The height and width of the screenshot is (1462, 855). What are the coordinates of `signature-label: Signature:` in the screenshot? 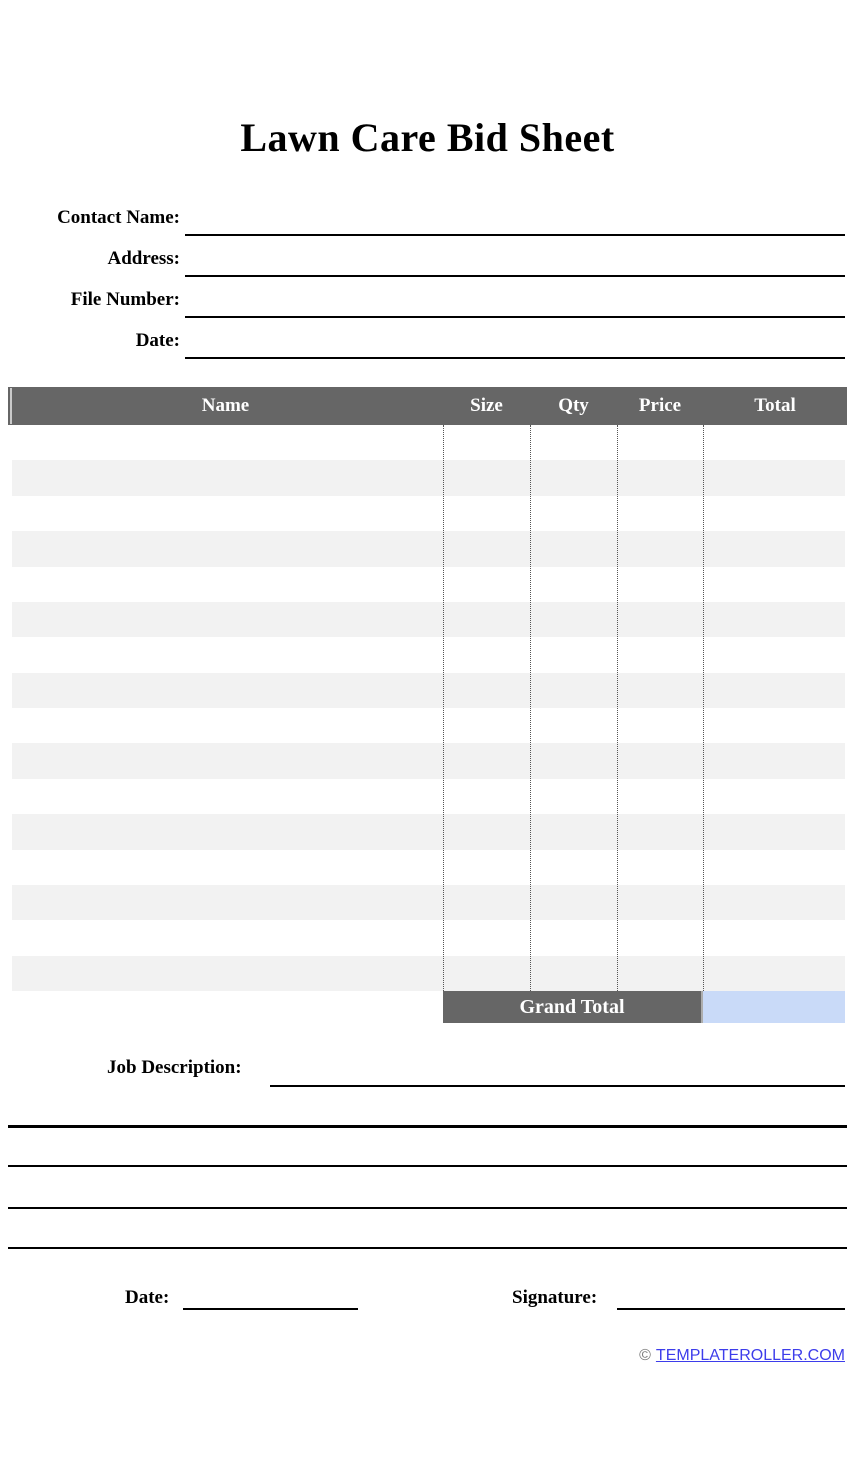 It's located at (555, 1297).